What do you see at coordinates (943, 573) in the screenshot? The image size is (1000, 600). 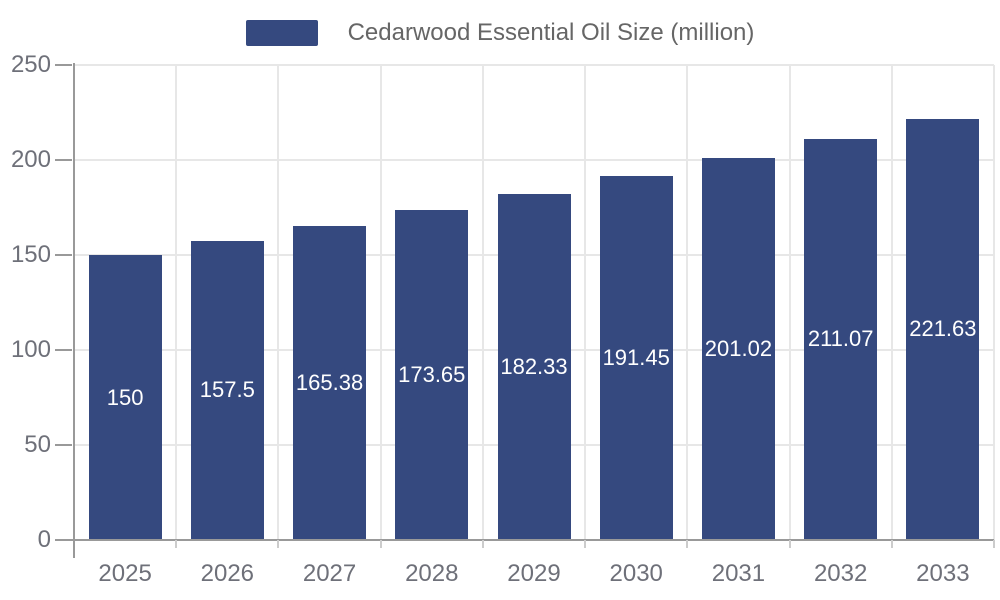 I see `x-axis-tick-label: 2033` at bounding box center [943, 573].